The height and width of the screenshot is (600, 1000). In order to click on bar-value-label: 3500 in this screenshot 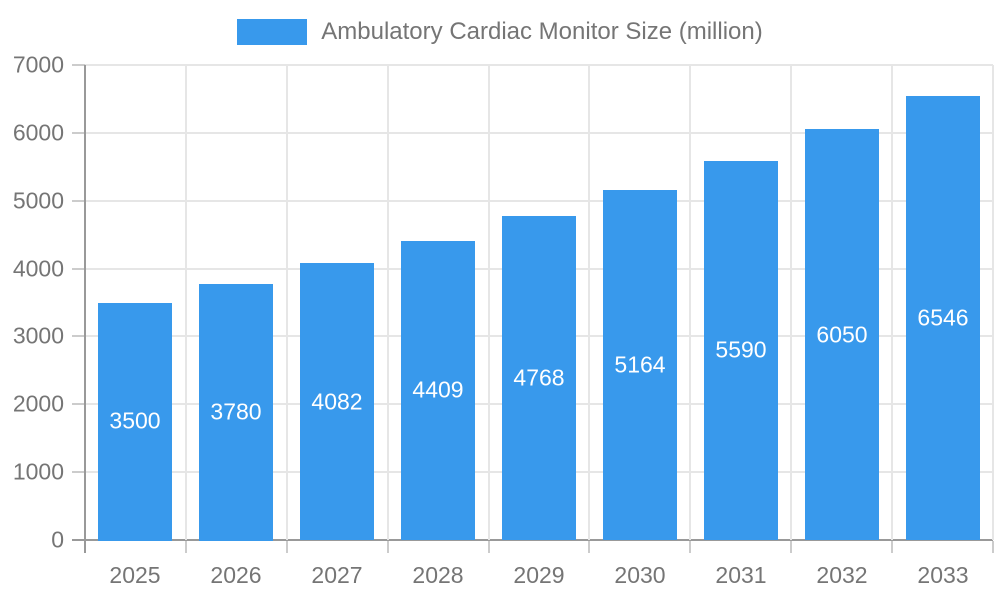, I will do `click(135, 420)`.